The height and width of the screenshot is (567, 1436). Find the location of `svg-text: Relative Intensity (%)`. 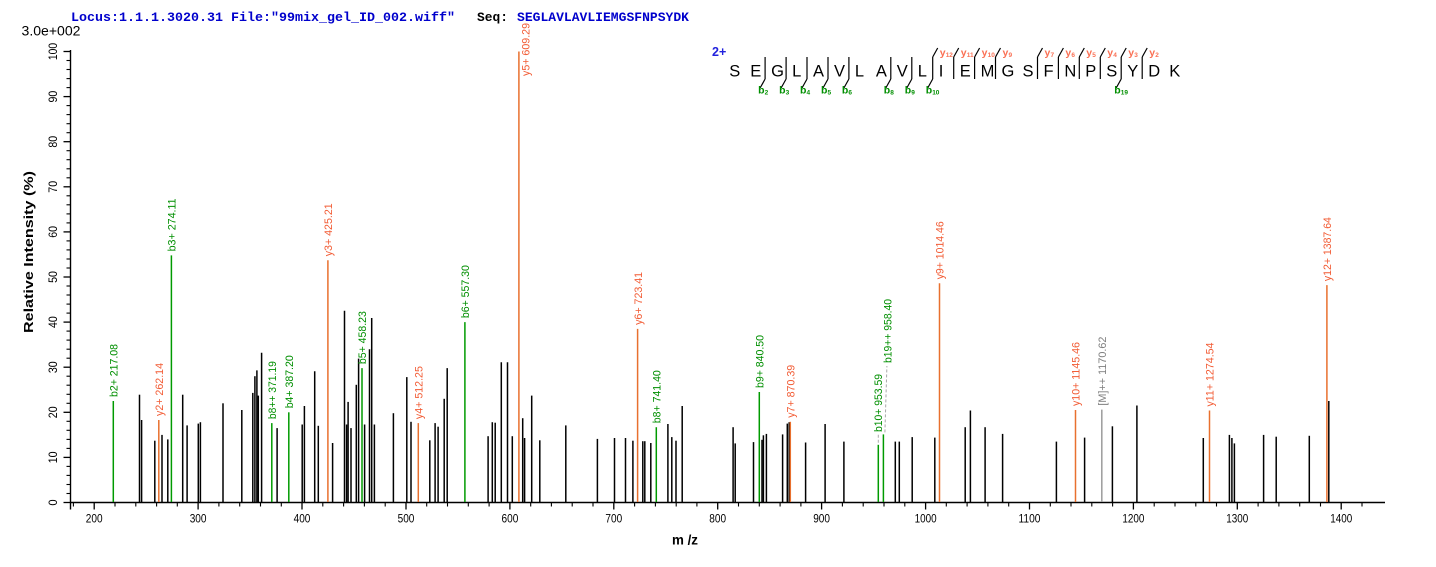

svg-text: Relative Intensity (%) is located at coordinates (28, 252).